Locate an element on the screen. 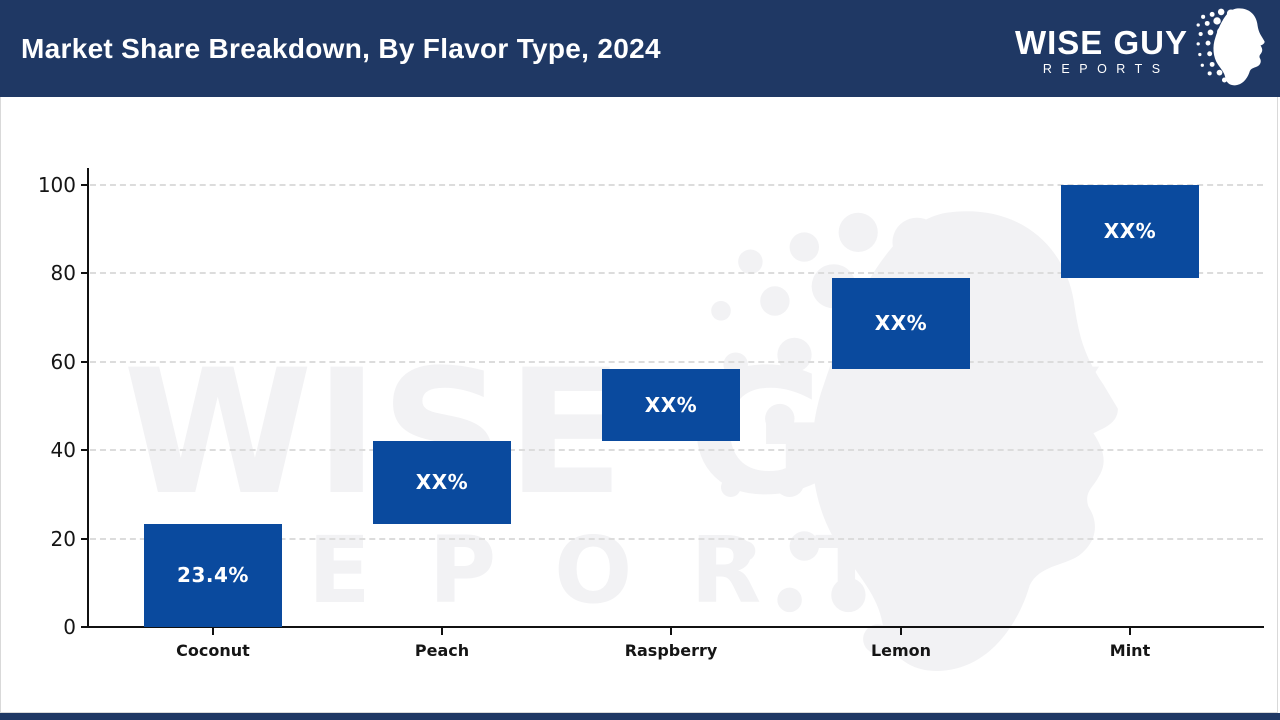  x-tick-label-peach: Peach is located at coordinates (442, 650).